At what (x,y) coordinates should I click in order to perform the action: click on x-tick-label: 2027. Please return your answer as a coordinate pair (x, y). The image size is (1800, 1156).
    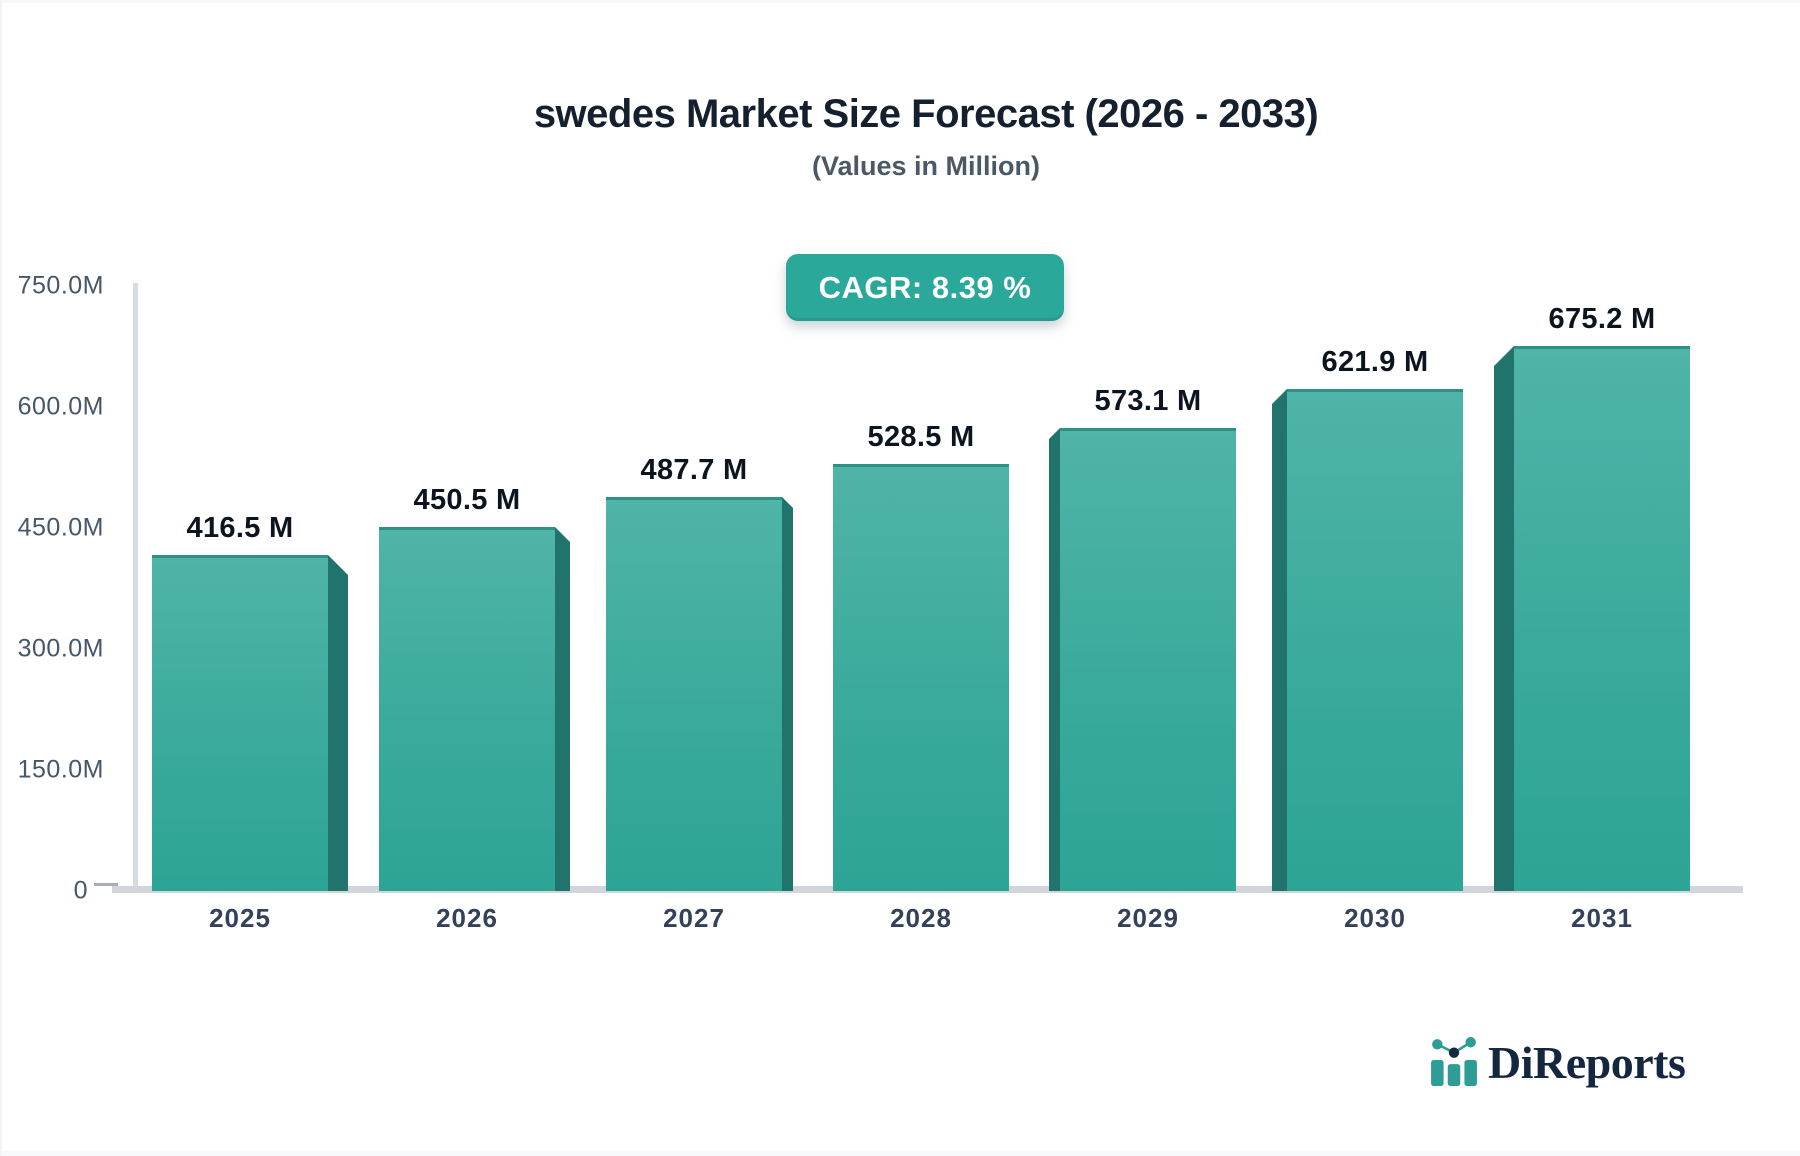
    Looking at the image, I should click on (694, 918).